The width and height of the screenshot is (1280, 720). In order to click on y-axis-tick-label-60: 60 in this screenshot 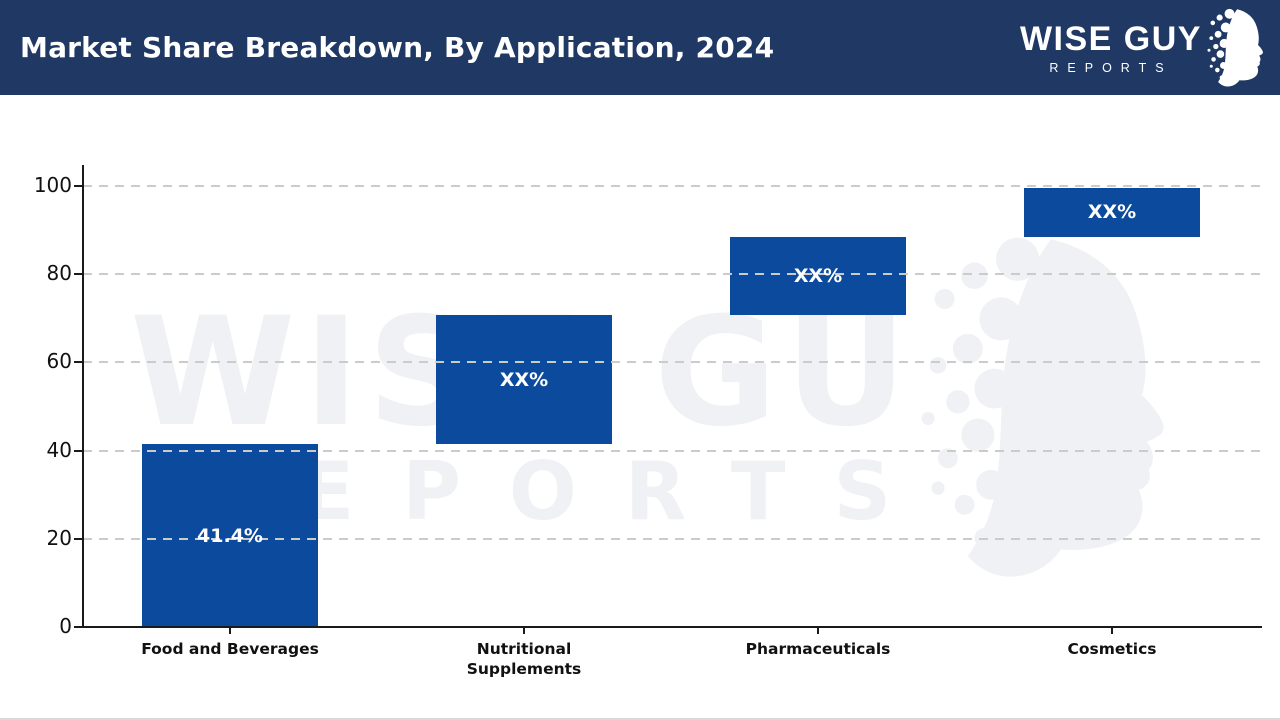, I will do `click(59, 361)`.